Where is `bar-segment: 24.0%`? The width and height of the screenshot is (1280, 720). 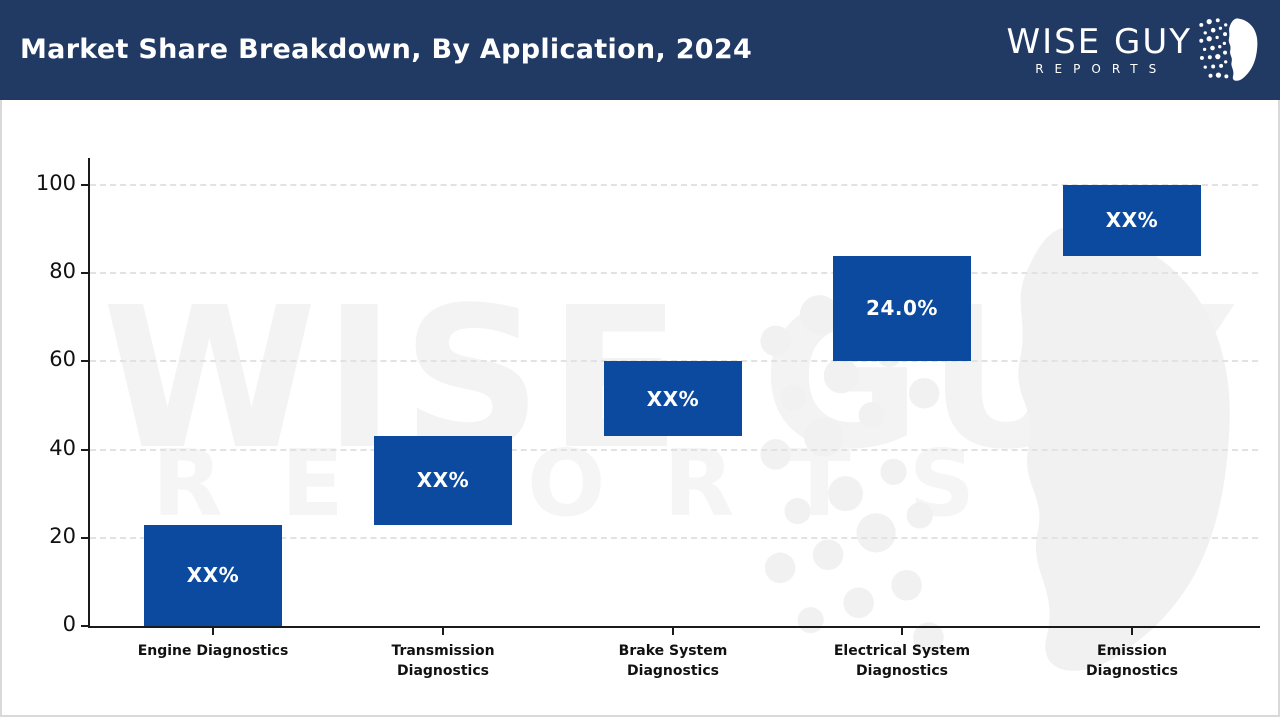
bar-segment: 24.0% is located at coordinates (902, 308).